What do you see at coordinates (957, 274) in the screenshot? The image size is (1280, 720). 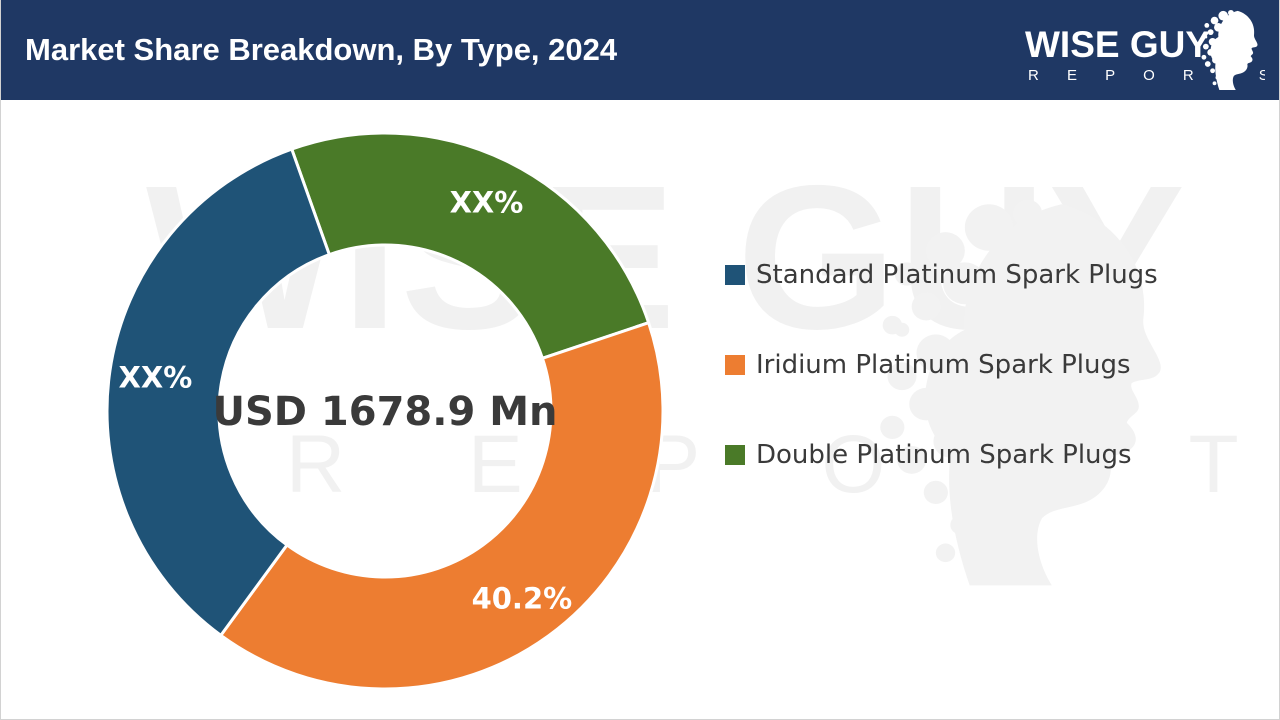 I see `legend-label: Standard Platinum Spark Plugs` at bounding box center [957, 274].